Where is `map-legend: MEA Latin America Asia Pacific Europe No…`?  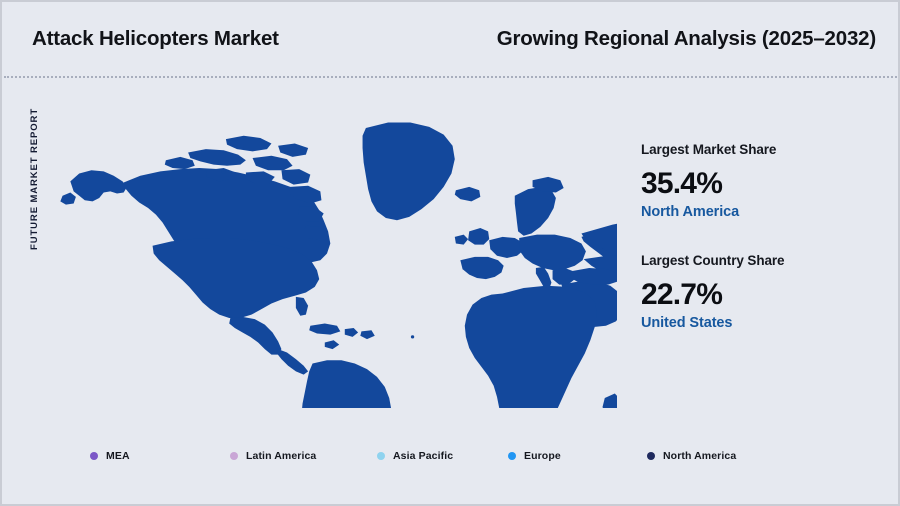
map-legend: MEA Latin America Asia Pacific Europe No… is located at coordinates (455, 459).